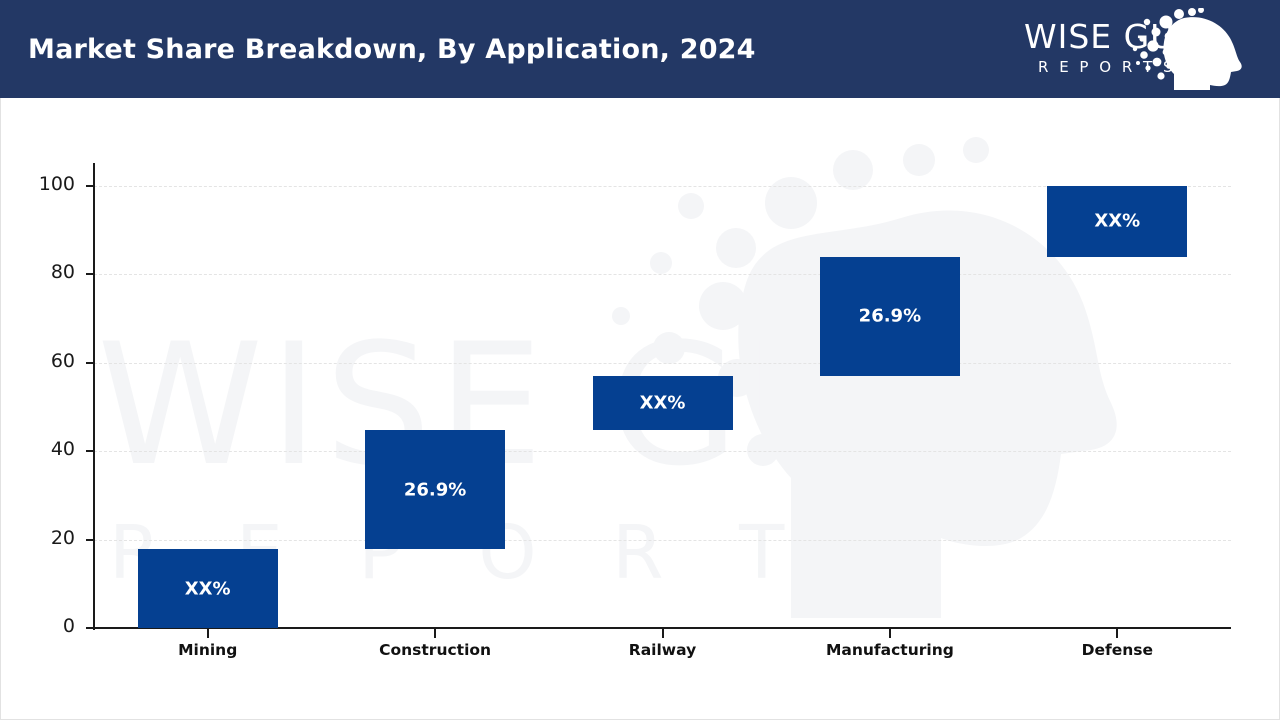  What do you see at coordinates (1110, 36) in the screenshot?
I see `logo-line1: WISE GUY` at bounding box center [1110, 36].